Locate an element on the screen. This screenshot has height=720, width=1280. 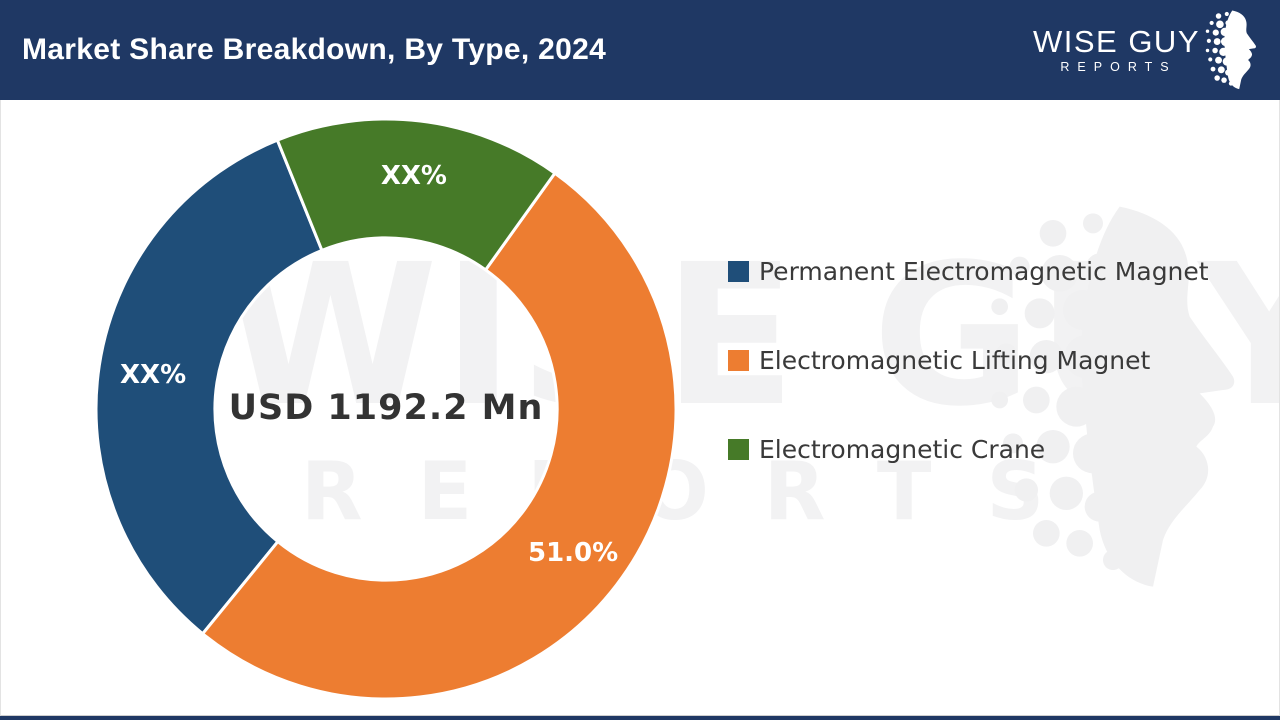
wiseguy-logo: WISE GUY REPORTS is located at coordinates (1148, 50).